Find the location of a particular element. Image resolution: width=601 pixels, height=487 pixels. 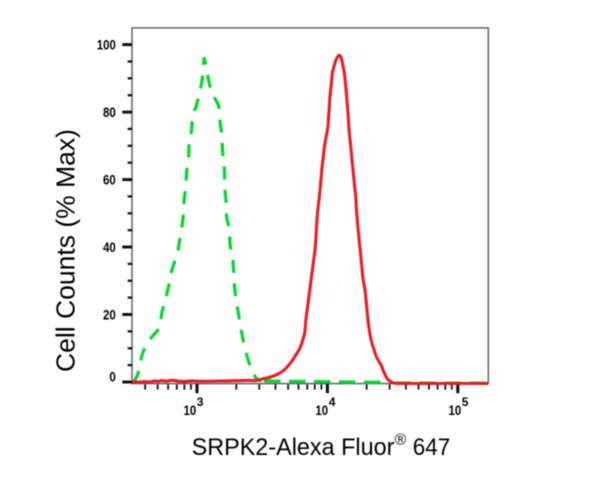

svg-text: Cell Counts (% Max) is located at coordinates (67, 250).